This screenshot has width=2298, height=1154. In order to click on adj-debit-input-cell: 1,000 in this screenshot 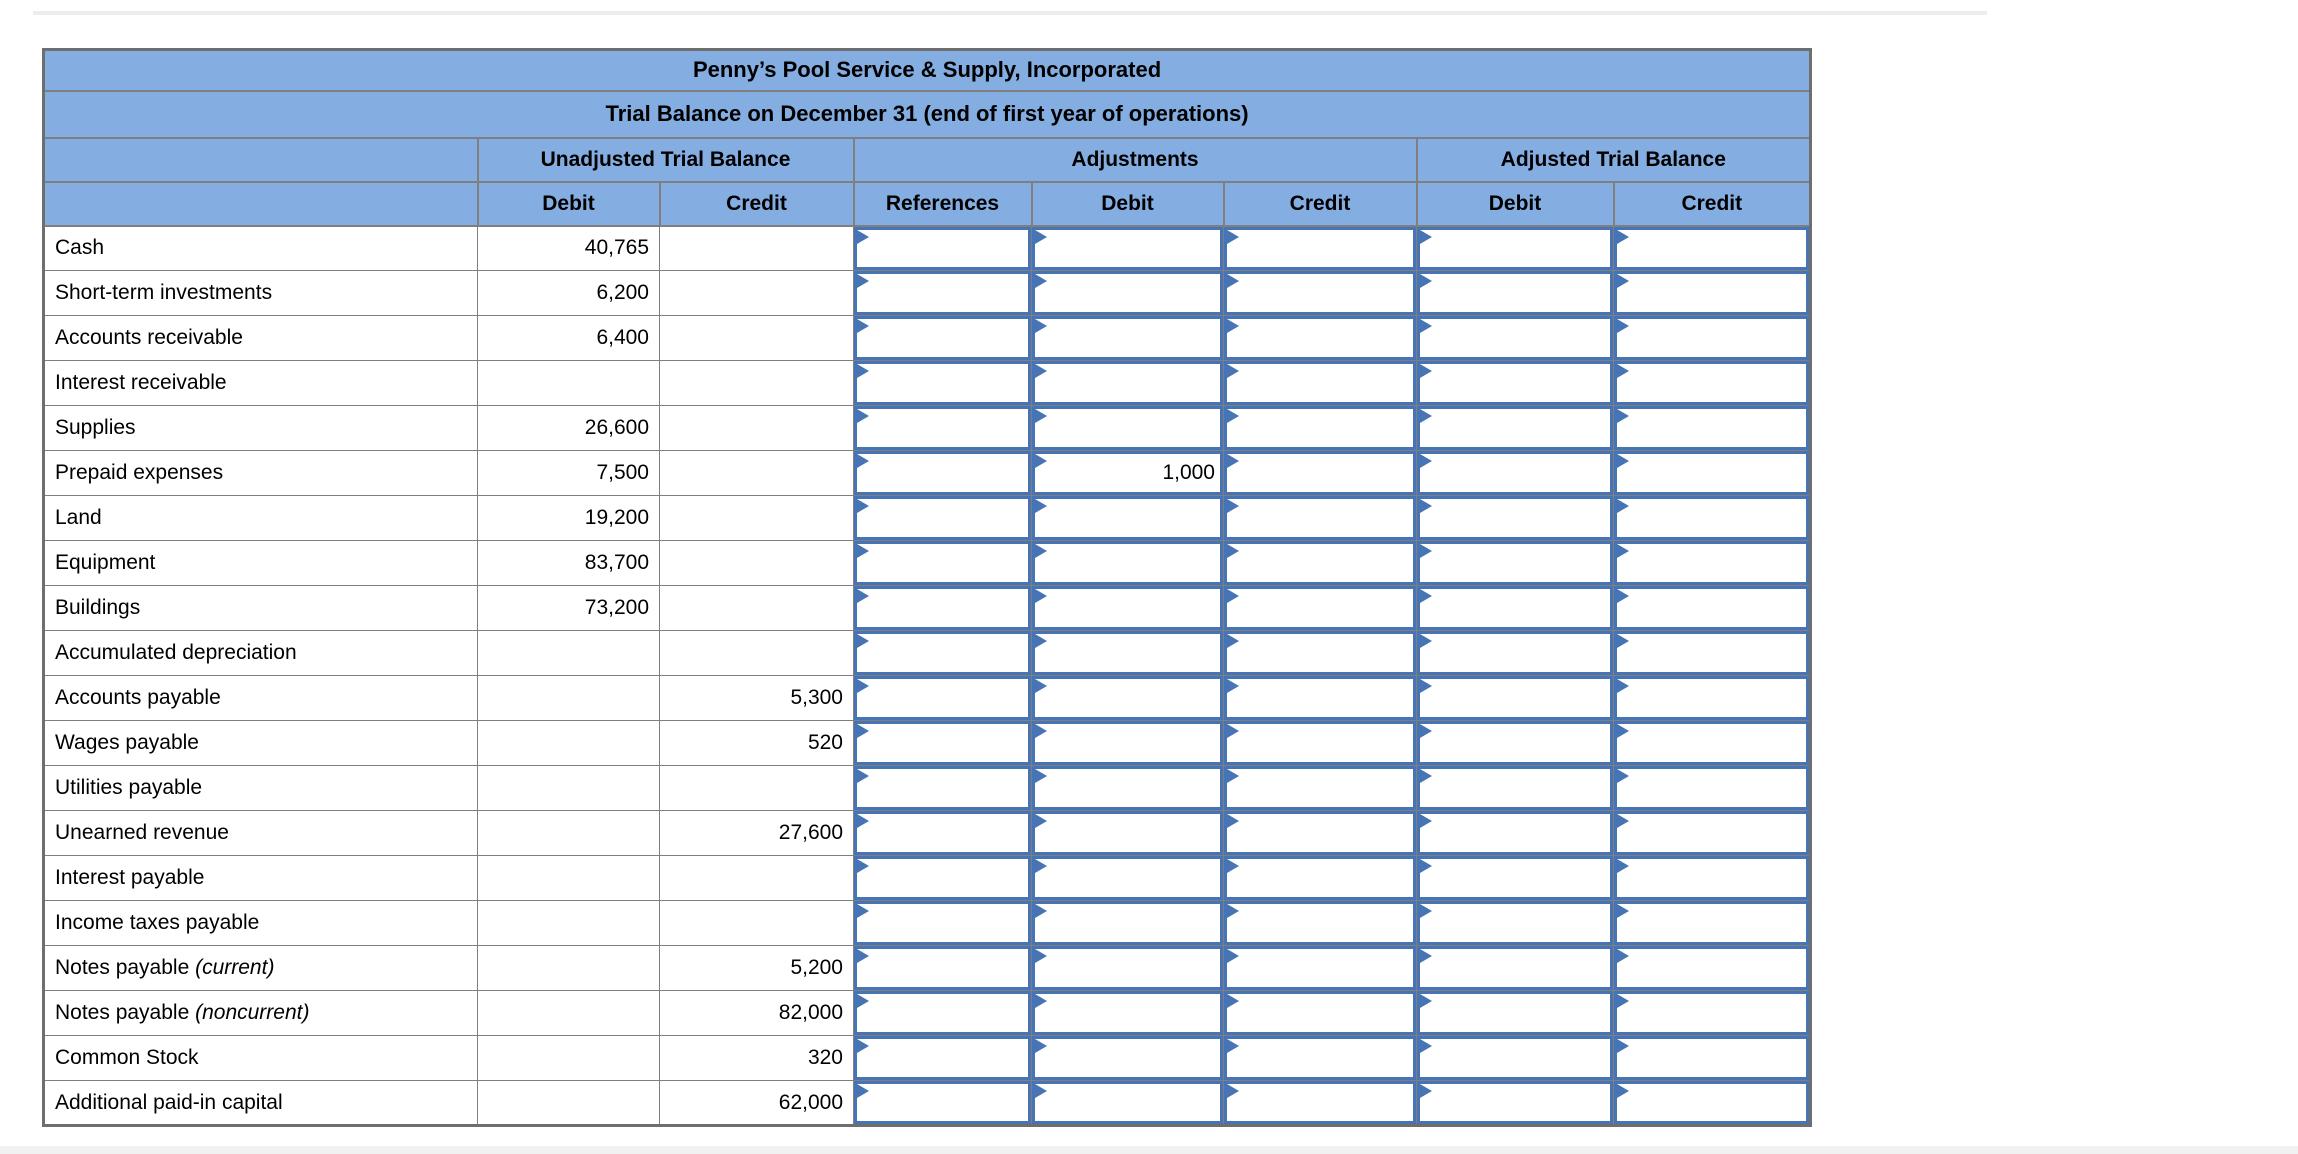, I will do `click(1127, 473)`.